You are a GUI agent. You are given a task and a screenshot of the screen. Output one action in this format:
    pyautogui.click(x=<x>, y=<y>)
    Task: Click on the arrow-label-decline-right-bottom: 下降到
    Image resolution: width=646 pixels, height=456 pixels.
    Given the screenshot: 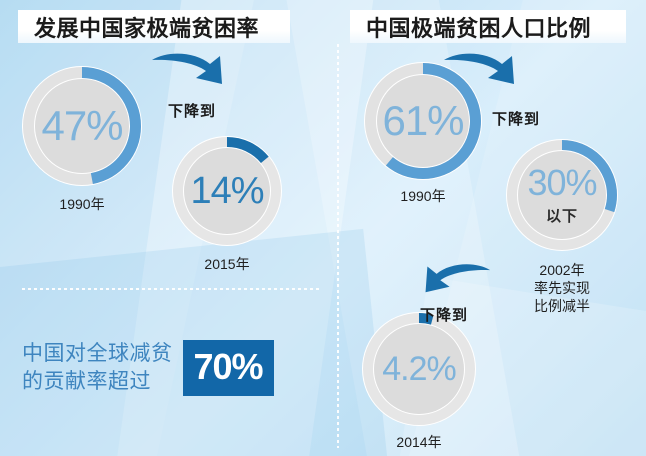 What is the action you would take?
    pyautogui.click(x=444, y=315)
    